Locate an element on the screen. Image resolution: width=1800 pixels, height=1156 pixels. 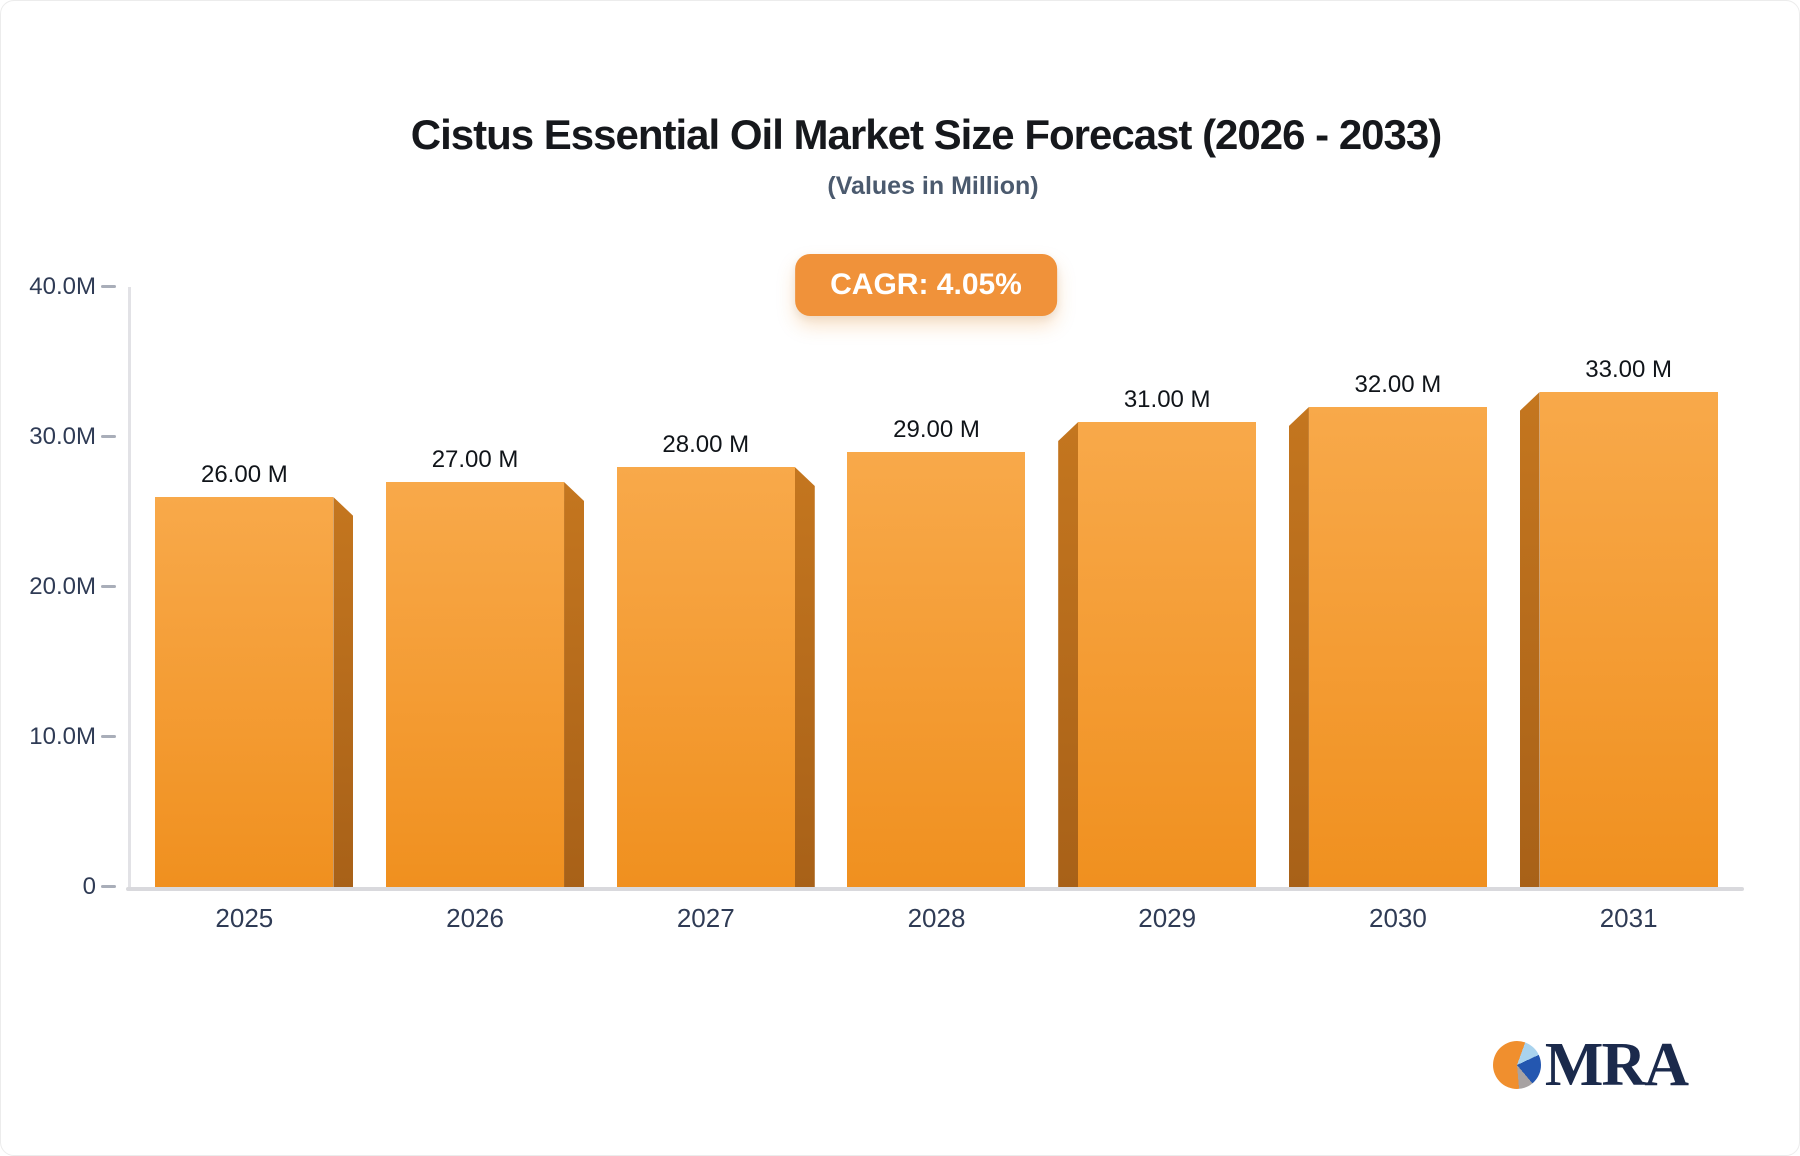
y-tick-label: 30.0M is located at coordinates (62, 436).